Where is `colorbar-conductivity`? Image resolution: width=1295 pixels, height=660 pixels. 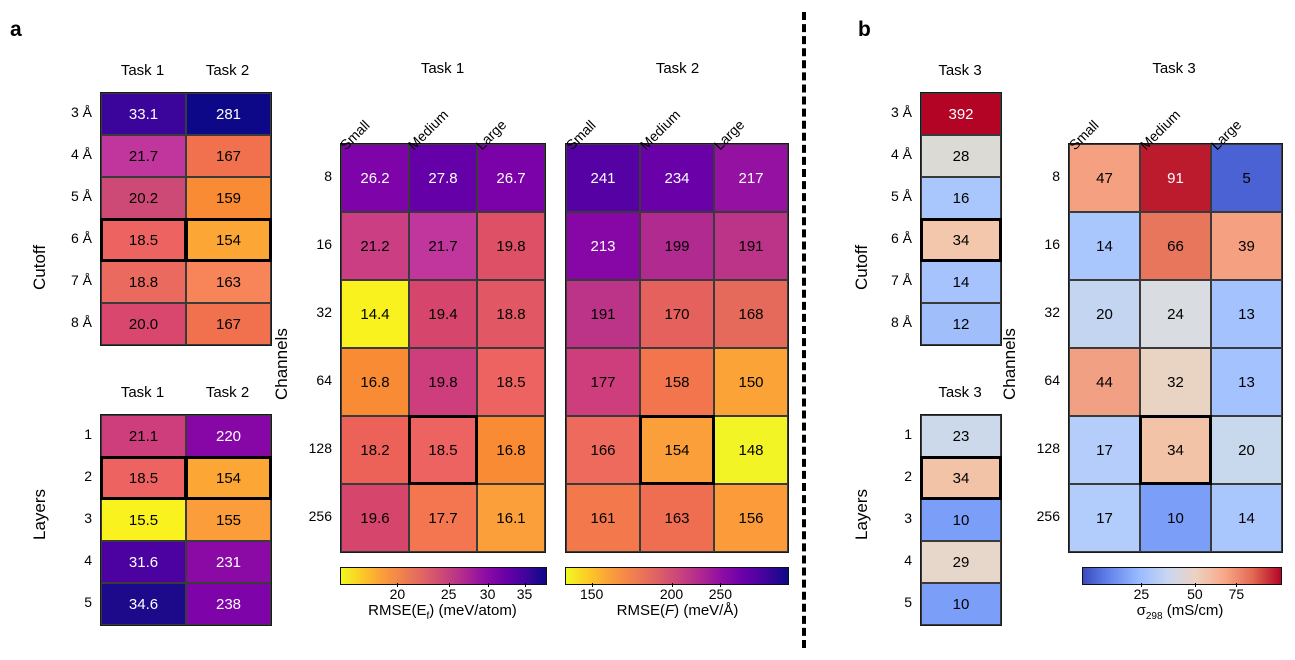
colorbar-conductivity is located at coordinates (1182, 576).